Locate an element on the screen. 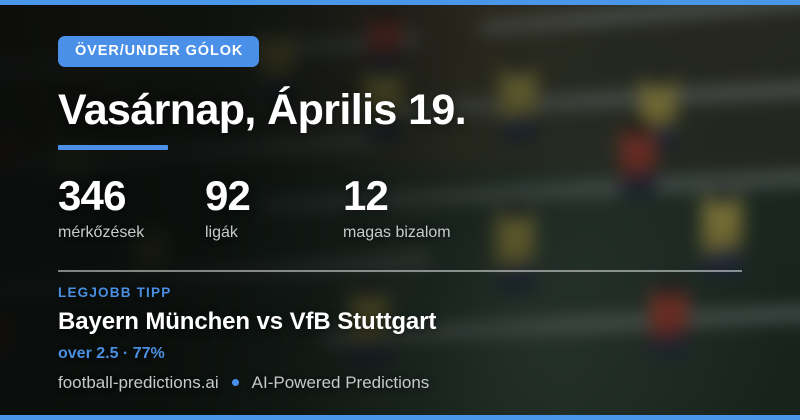 This screenshot has width=800, height=420. footer-site: football-predictions.ai is located at coordinates (138, 383).